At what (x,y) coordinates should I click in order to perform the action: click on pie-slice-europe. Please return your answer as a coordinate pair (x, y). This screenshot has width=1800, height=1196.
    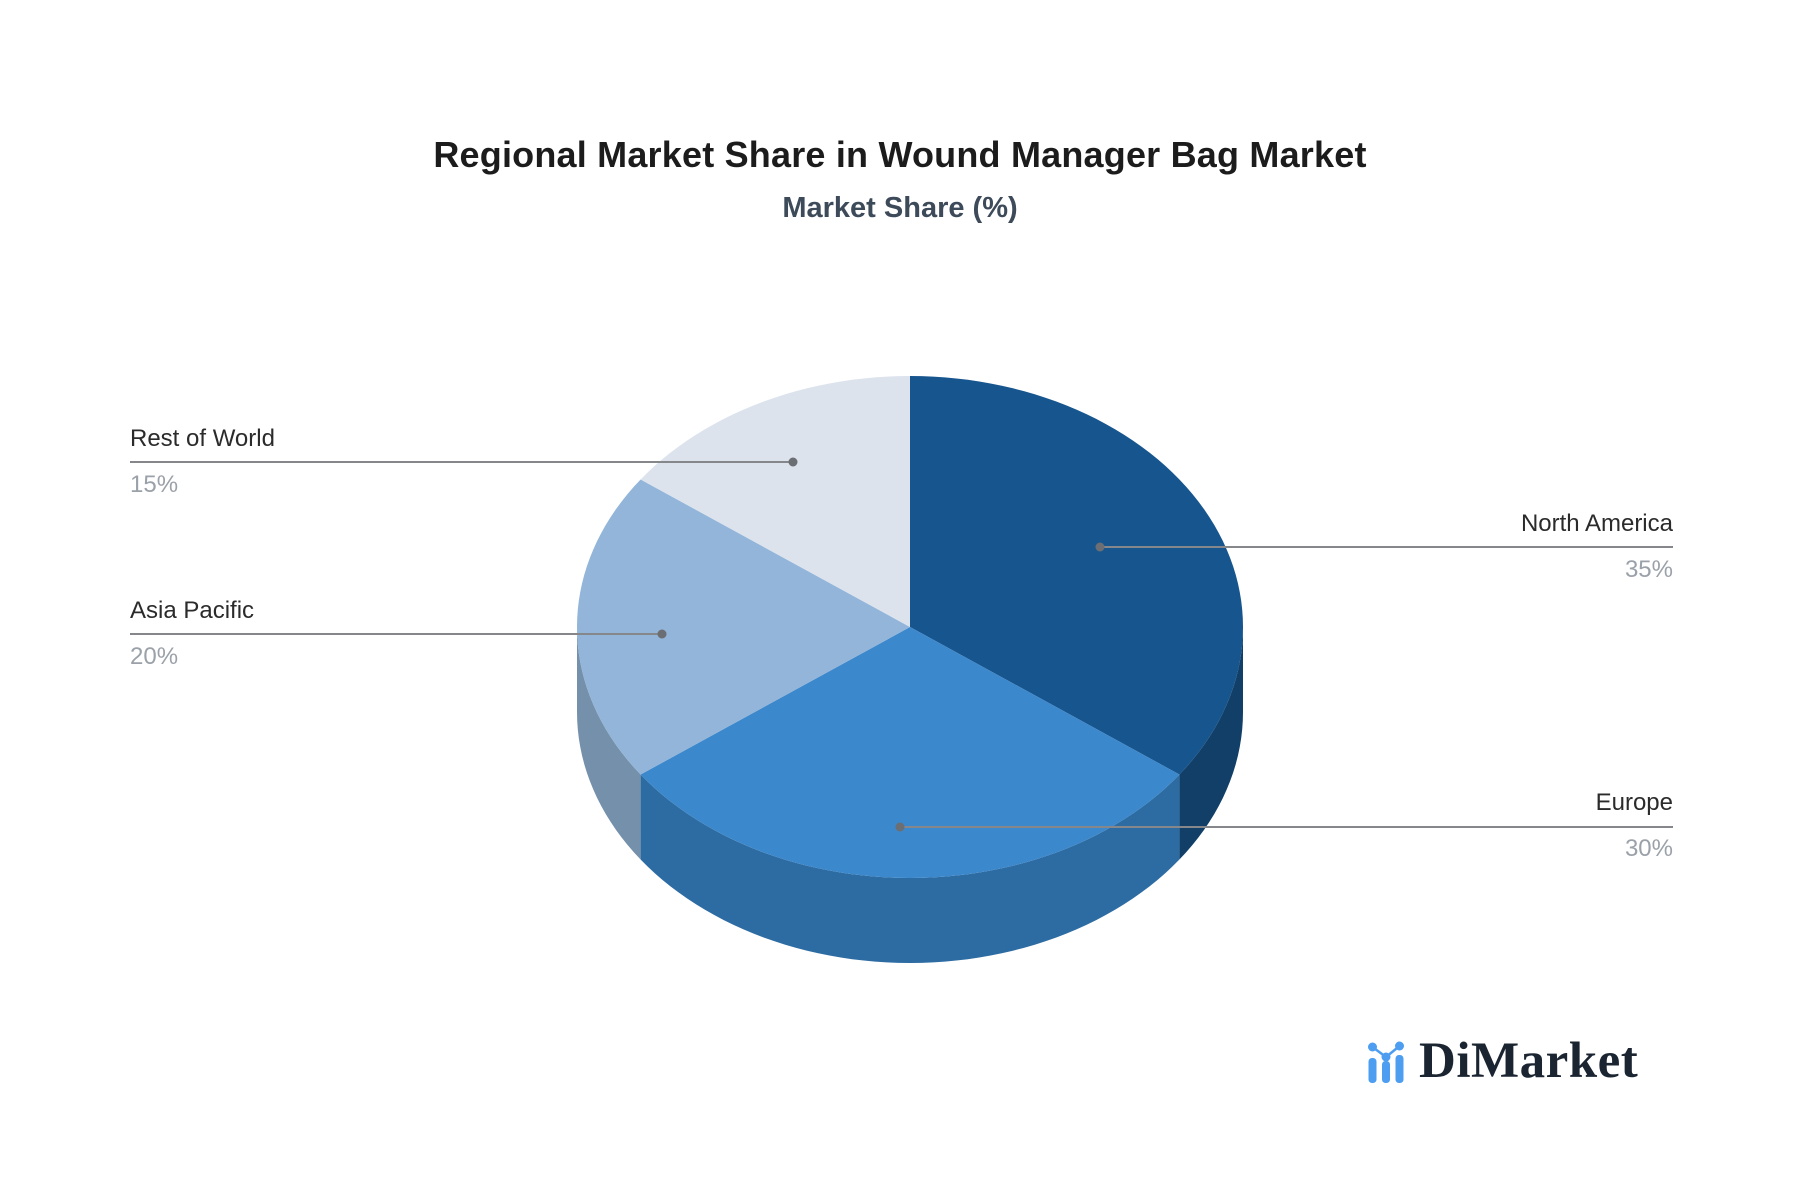
    Looking at the image, I should click on (910, 752).